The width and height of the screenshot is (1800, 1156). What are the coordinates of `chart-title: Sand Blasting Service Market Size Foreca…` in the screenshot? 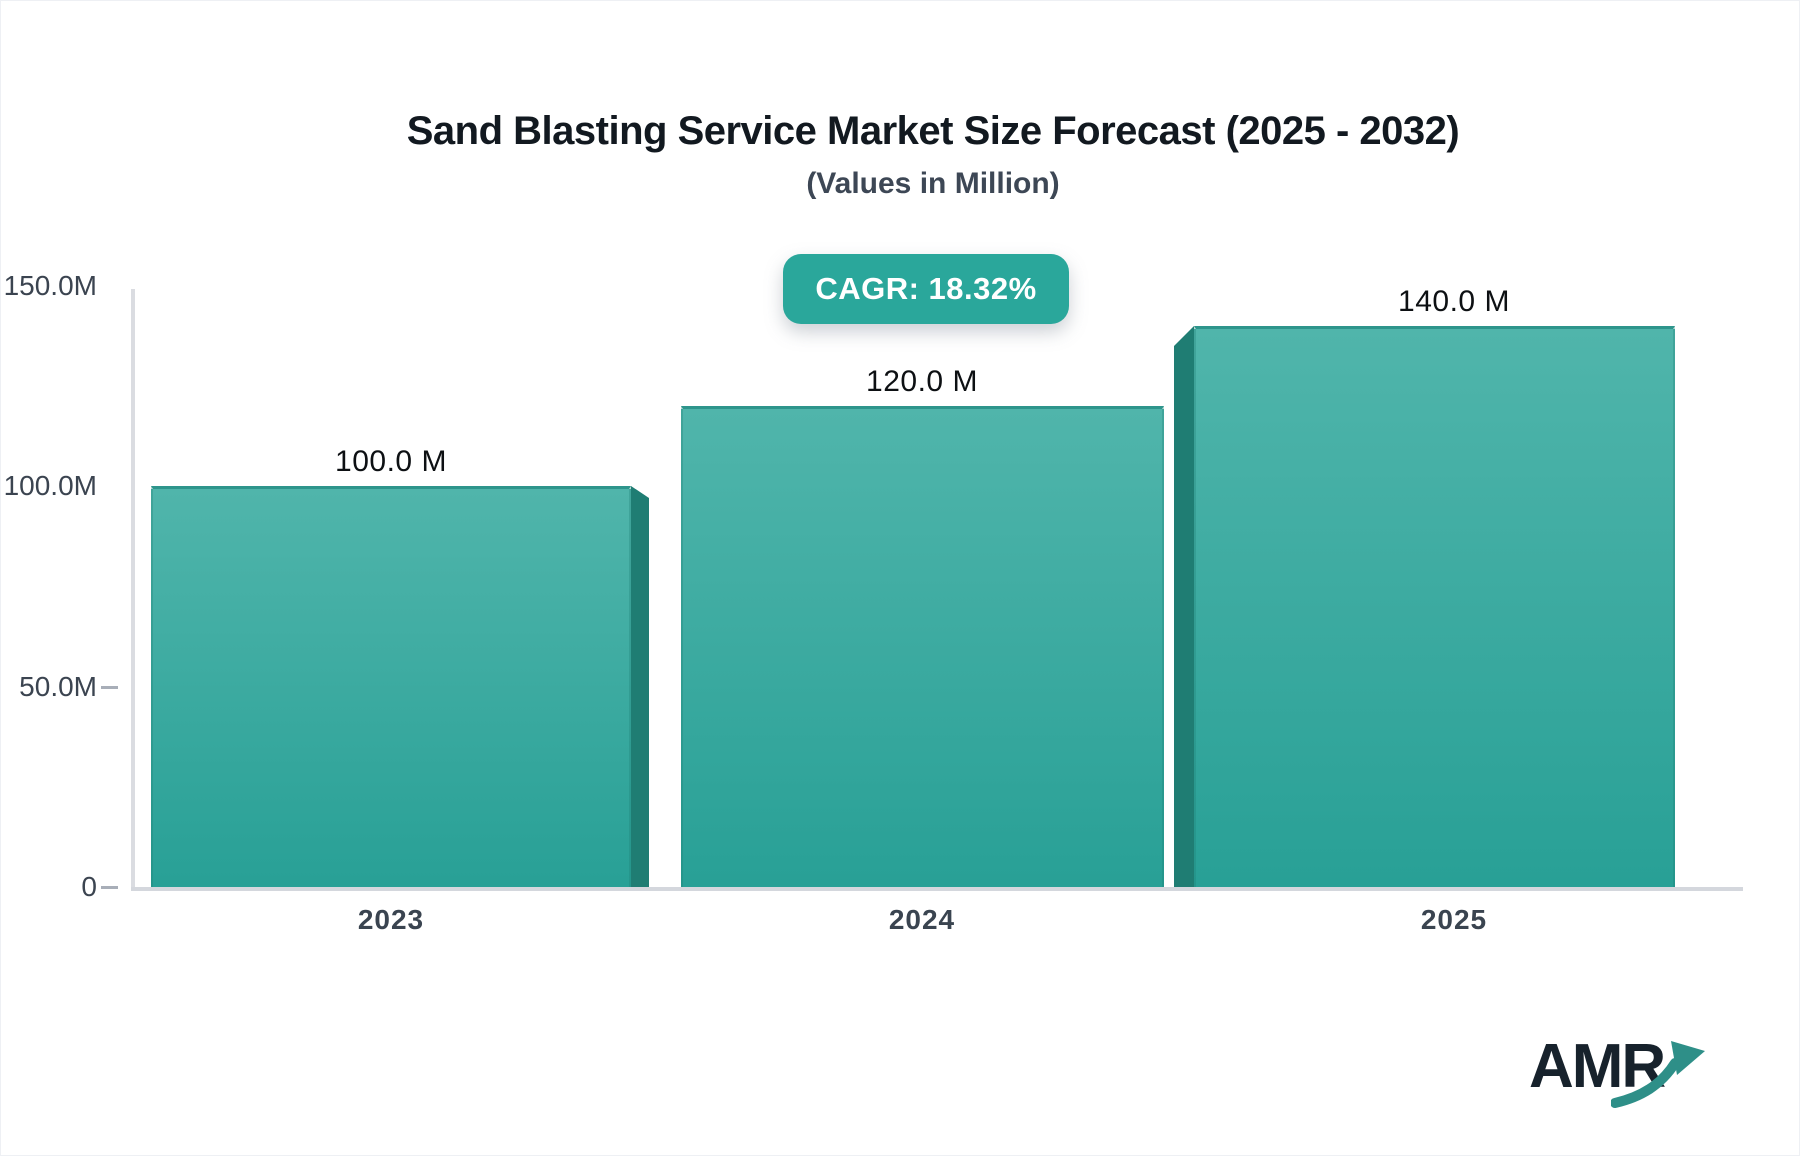 It's located at (933, 131).